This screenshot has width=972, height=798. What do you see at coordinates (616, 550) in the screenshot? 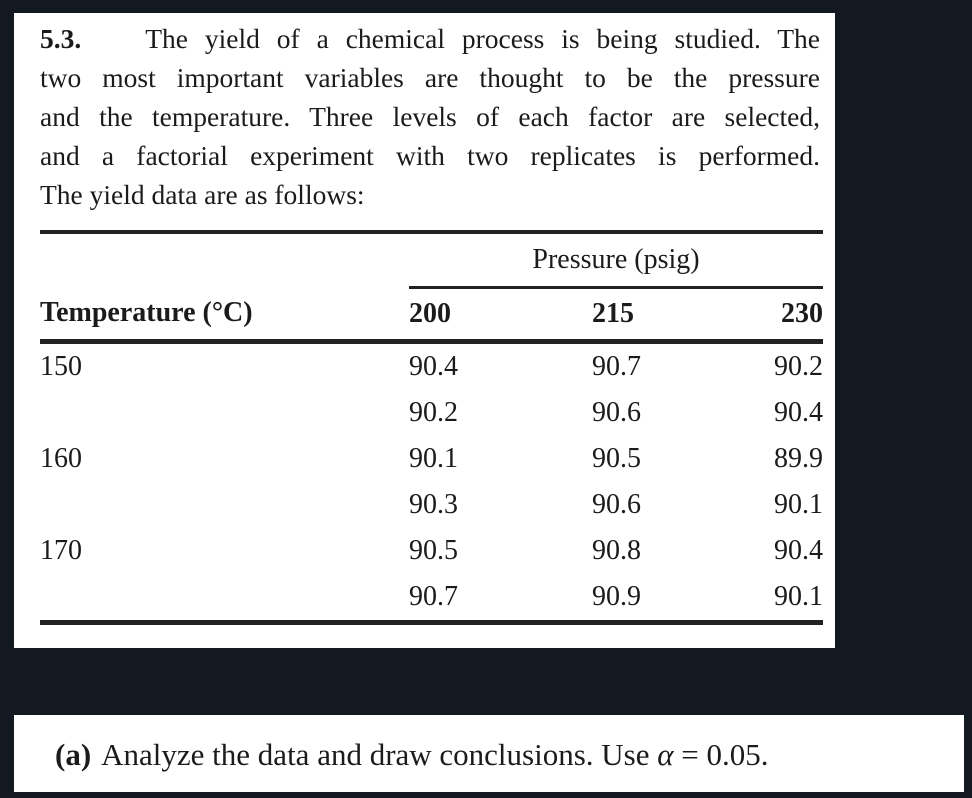
I see `yield-cell: 90.8` at bounding box center [616, 550].